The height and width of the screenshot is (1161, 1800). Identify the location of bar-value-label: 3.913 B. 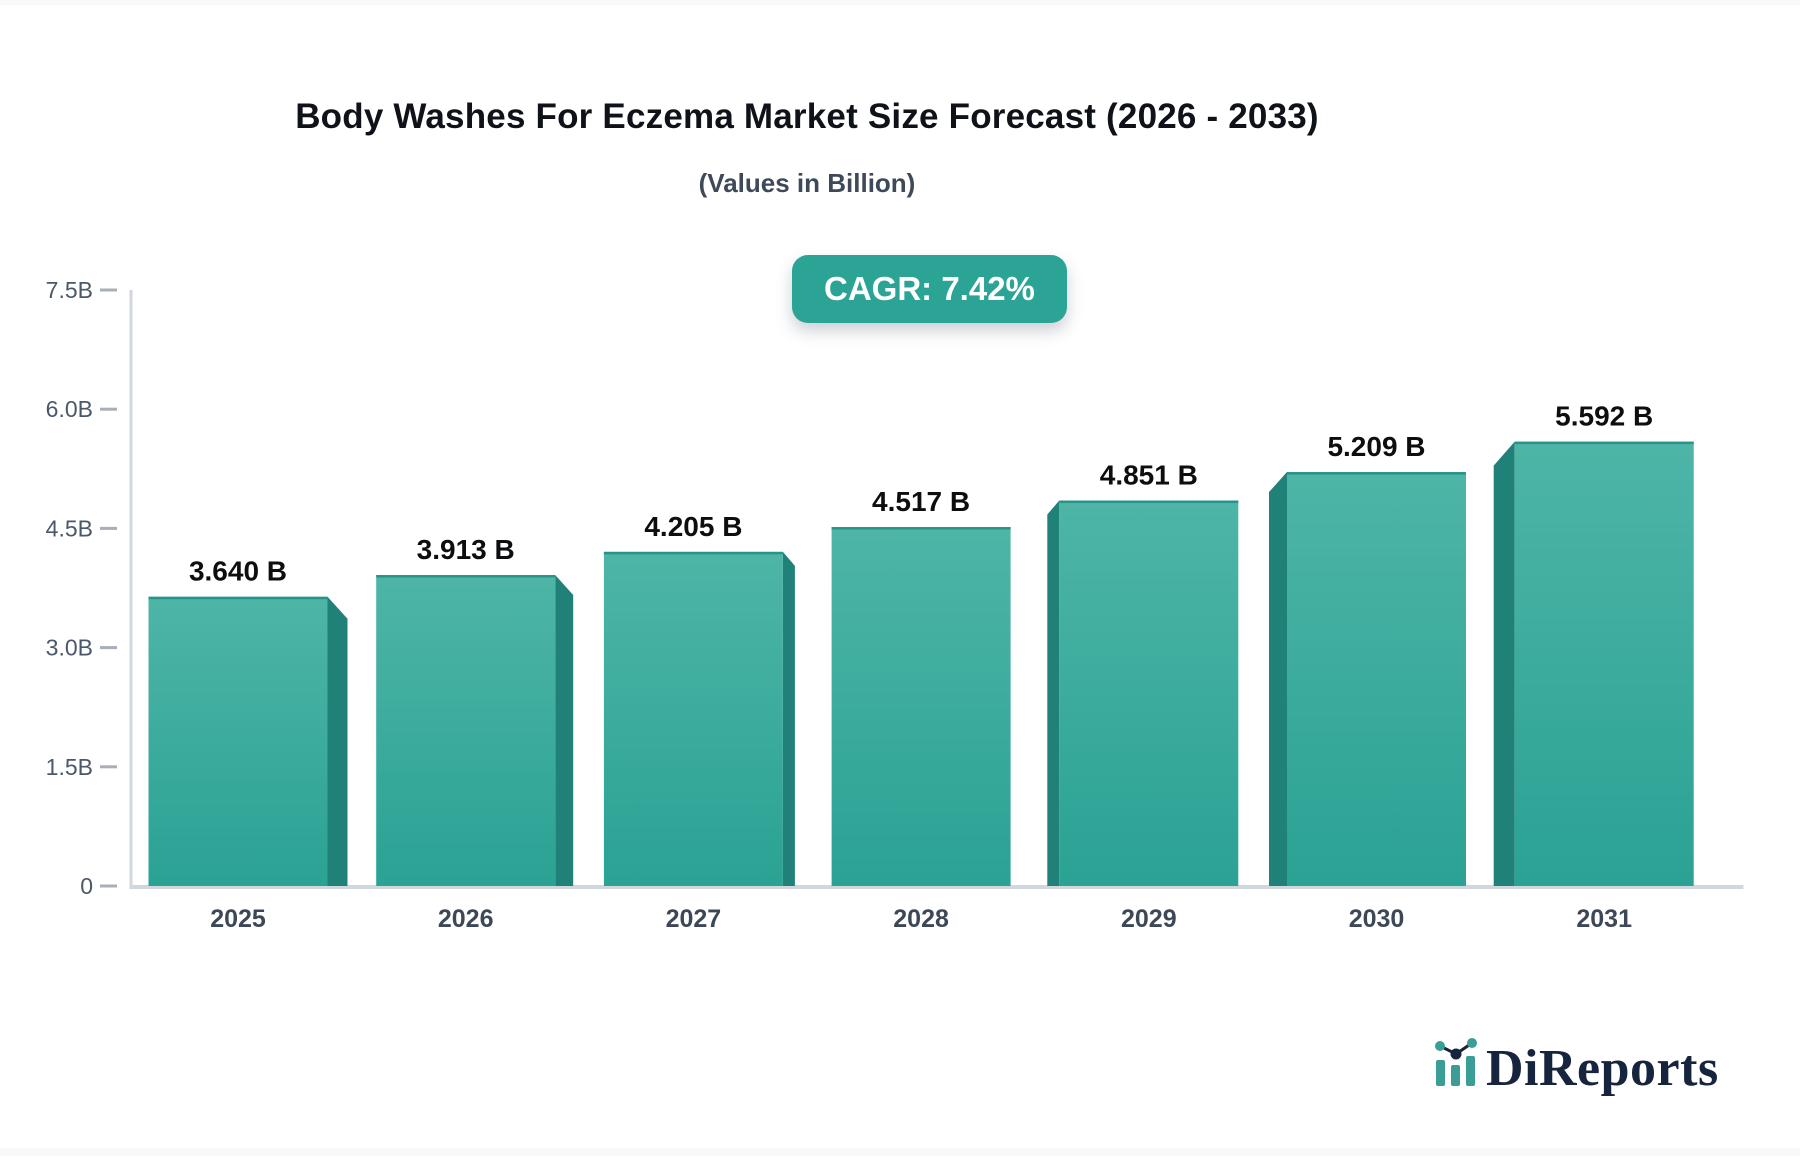
(466, 549).